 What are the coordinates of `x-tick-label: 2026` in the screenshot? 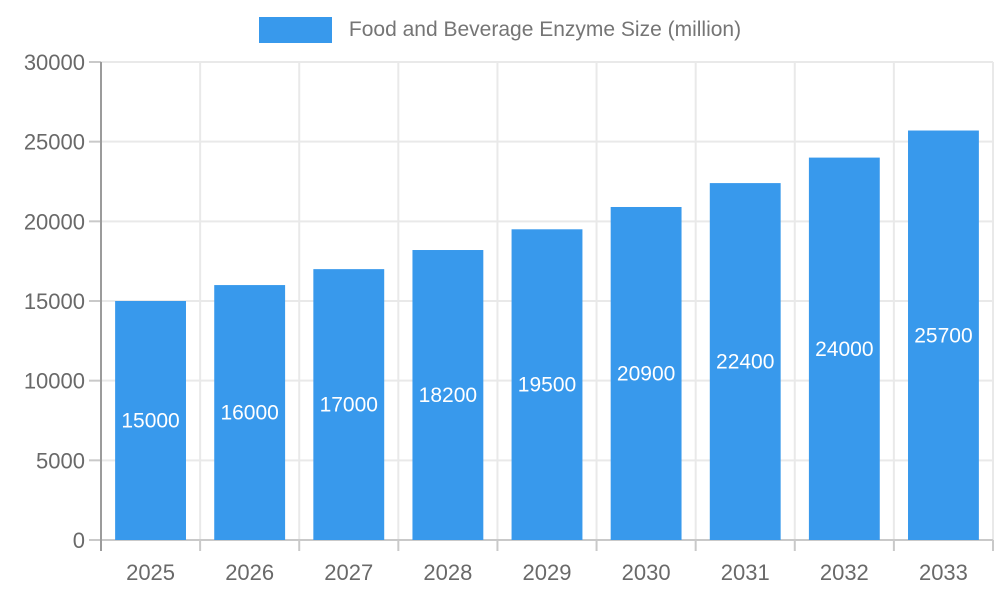 It's located at (249, 572).